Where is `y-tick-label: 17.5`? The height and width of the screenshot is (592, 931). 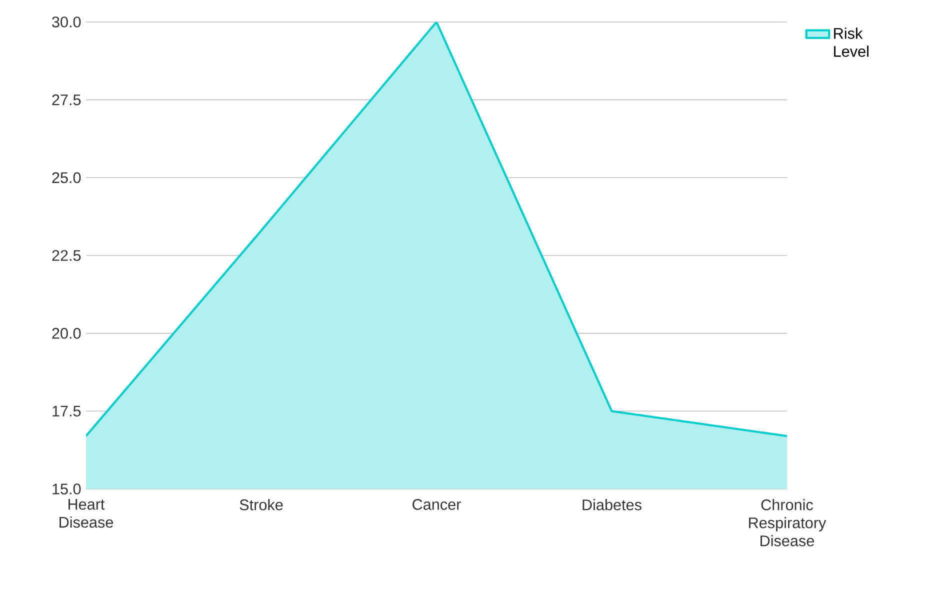
y-tick-label: 17.5 is located at coordinates (66, 411).